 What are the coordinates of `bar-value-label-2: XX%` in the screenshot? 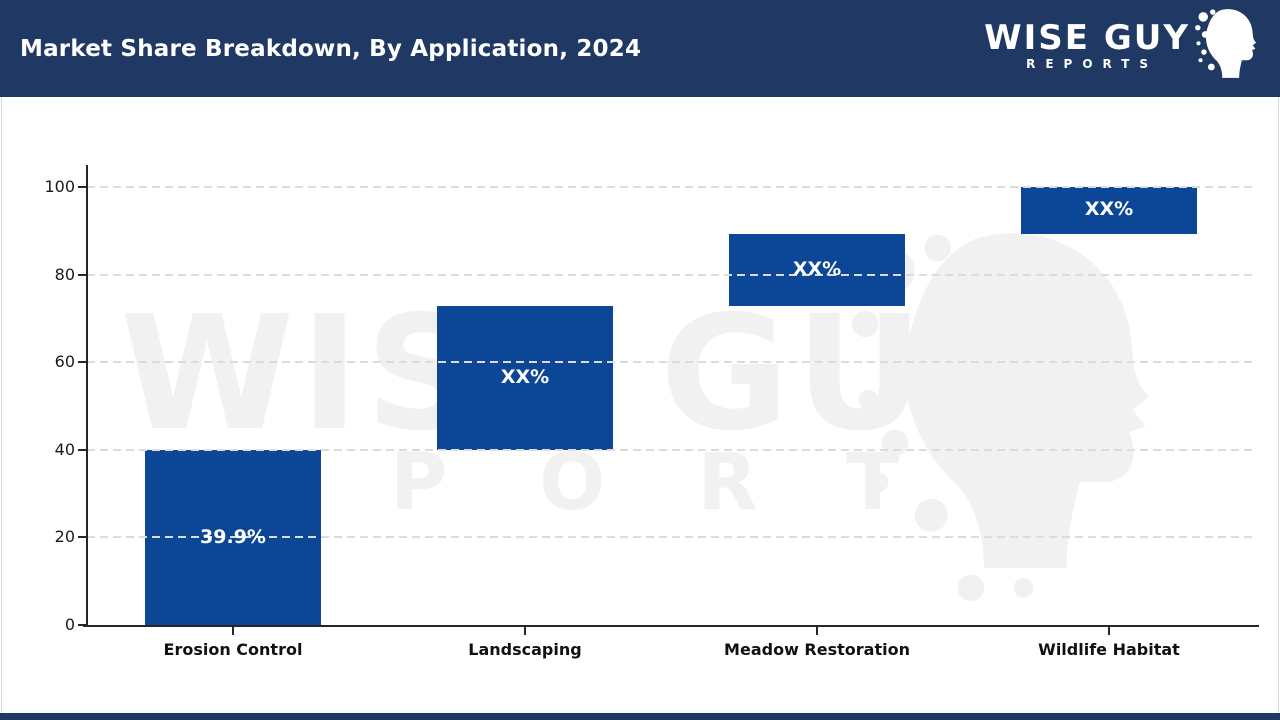 It's located at (525, 377).